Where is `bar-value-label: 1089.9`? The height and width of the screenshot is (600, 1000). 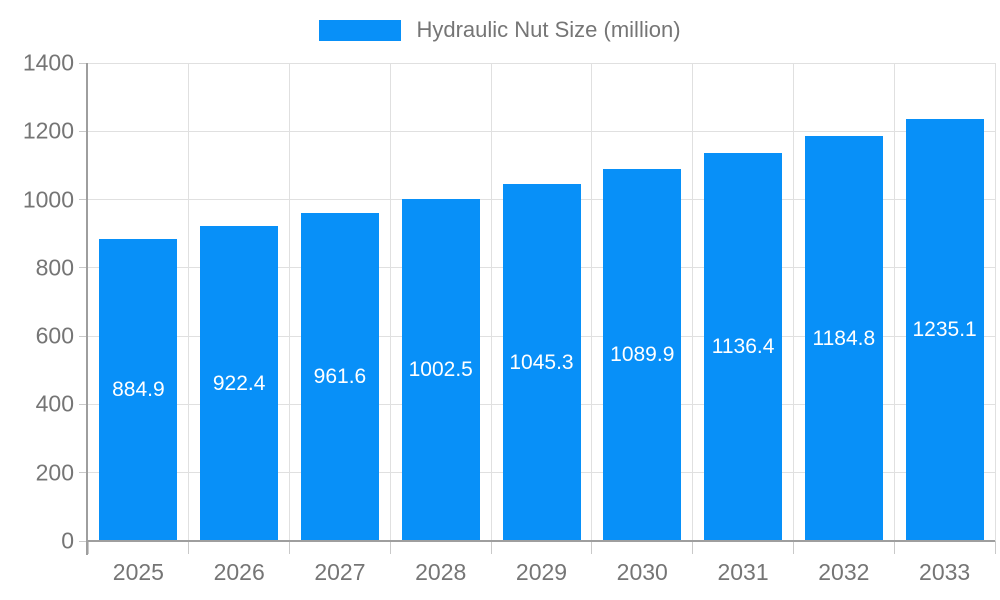
bar-value-label: 1089.9 is located at coordinates (642, 354).